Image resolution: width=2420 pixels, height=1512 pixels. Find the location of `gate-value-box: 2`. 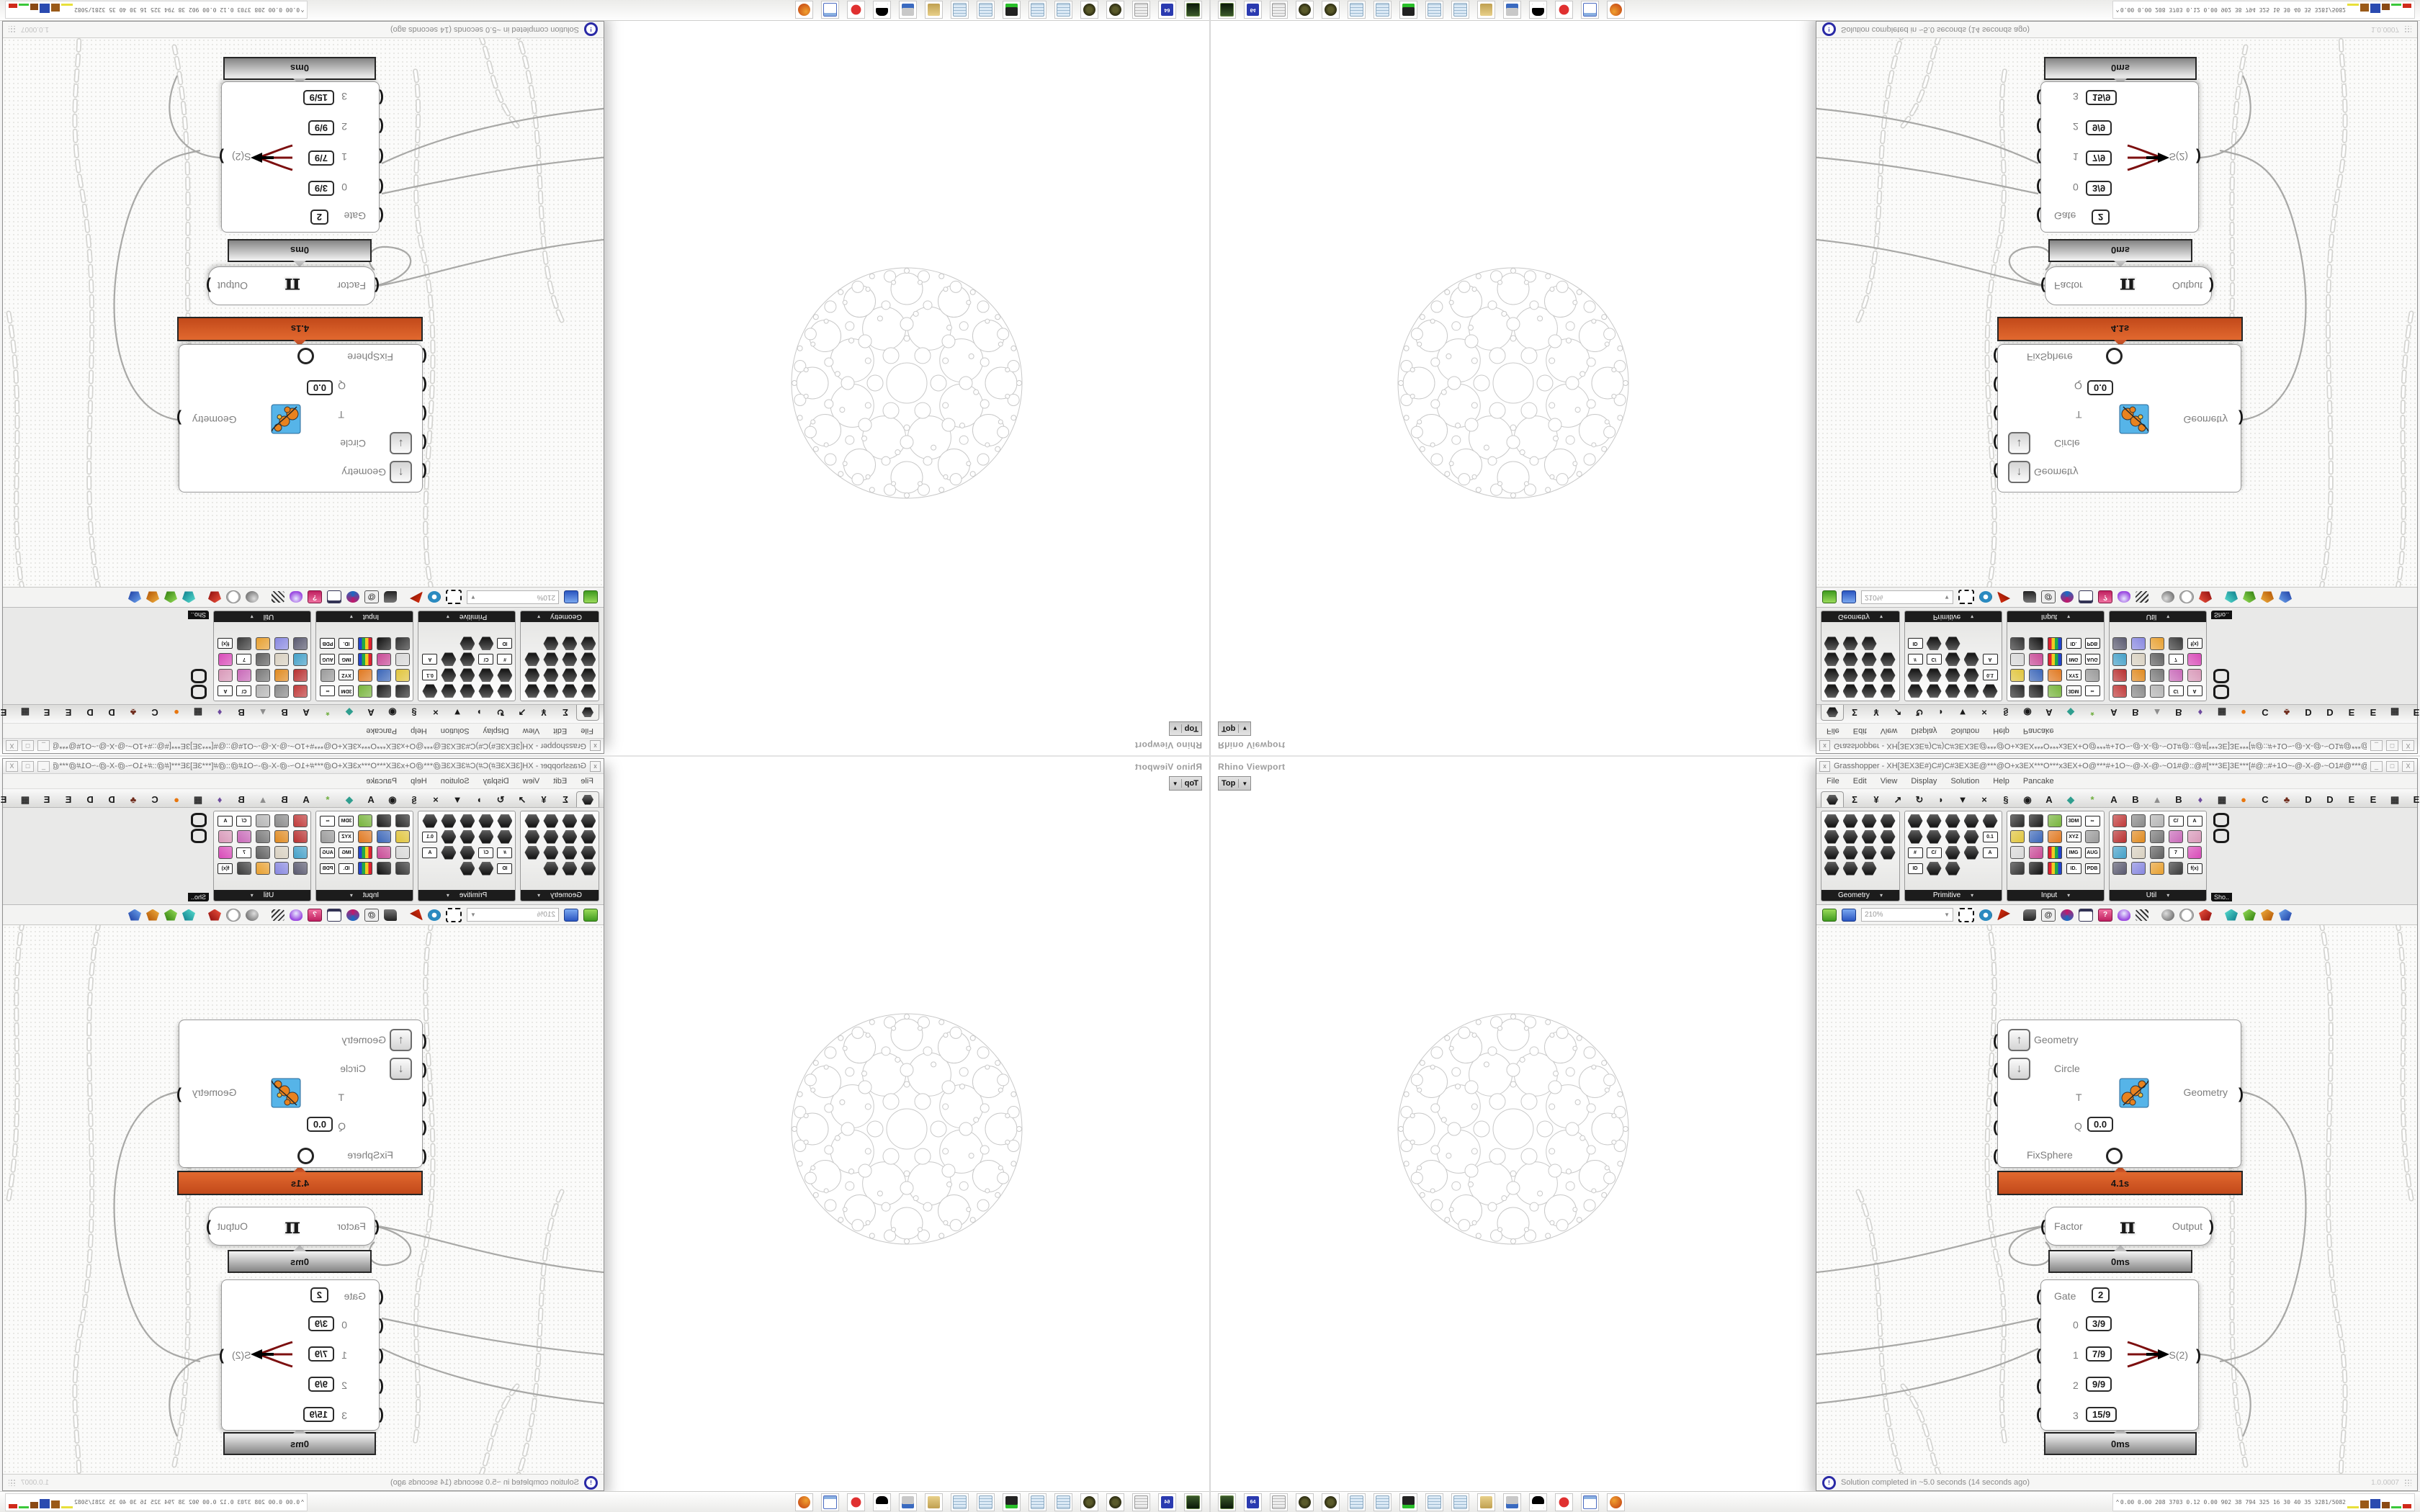

gate-value-box: 2 is located at coordinates (319, 217).